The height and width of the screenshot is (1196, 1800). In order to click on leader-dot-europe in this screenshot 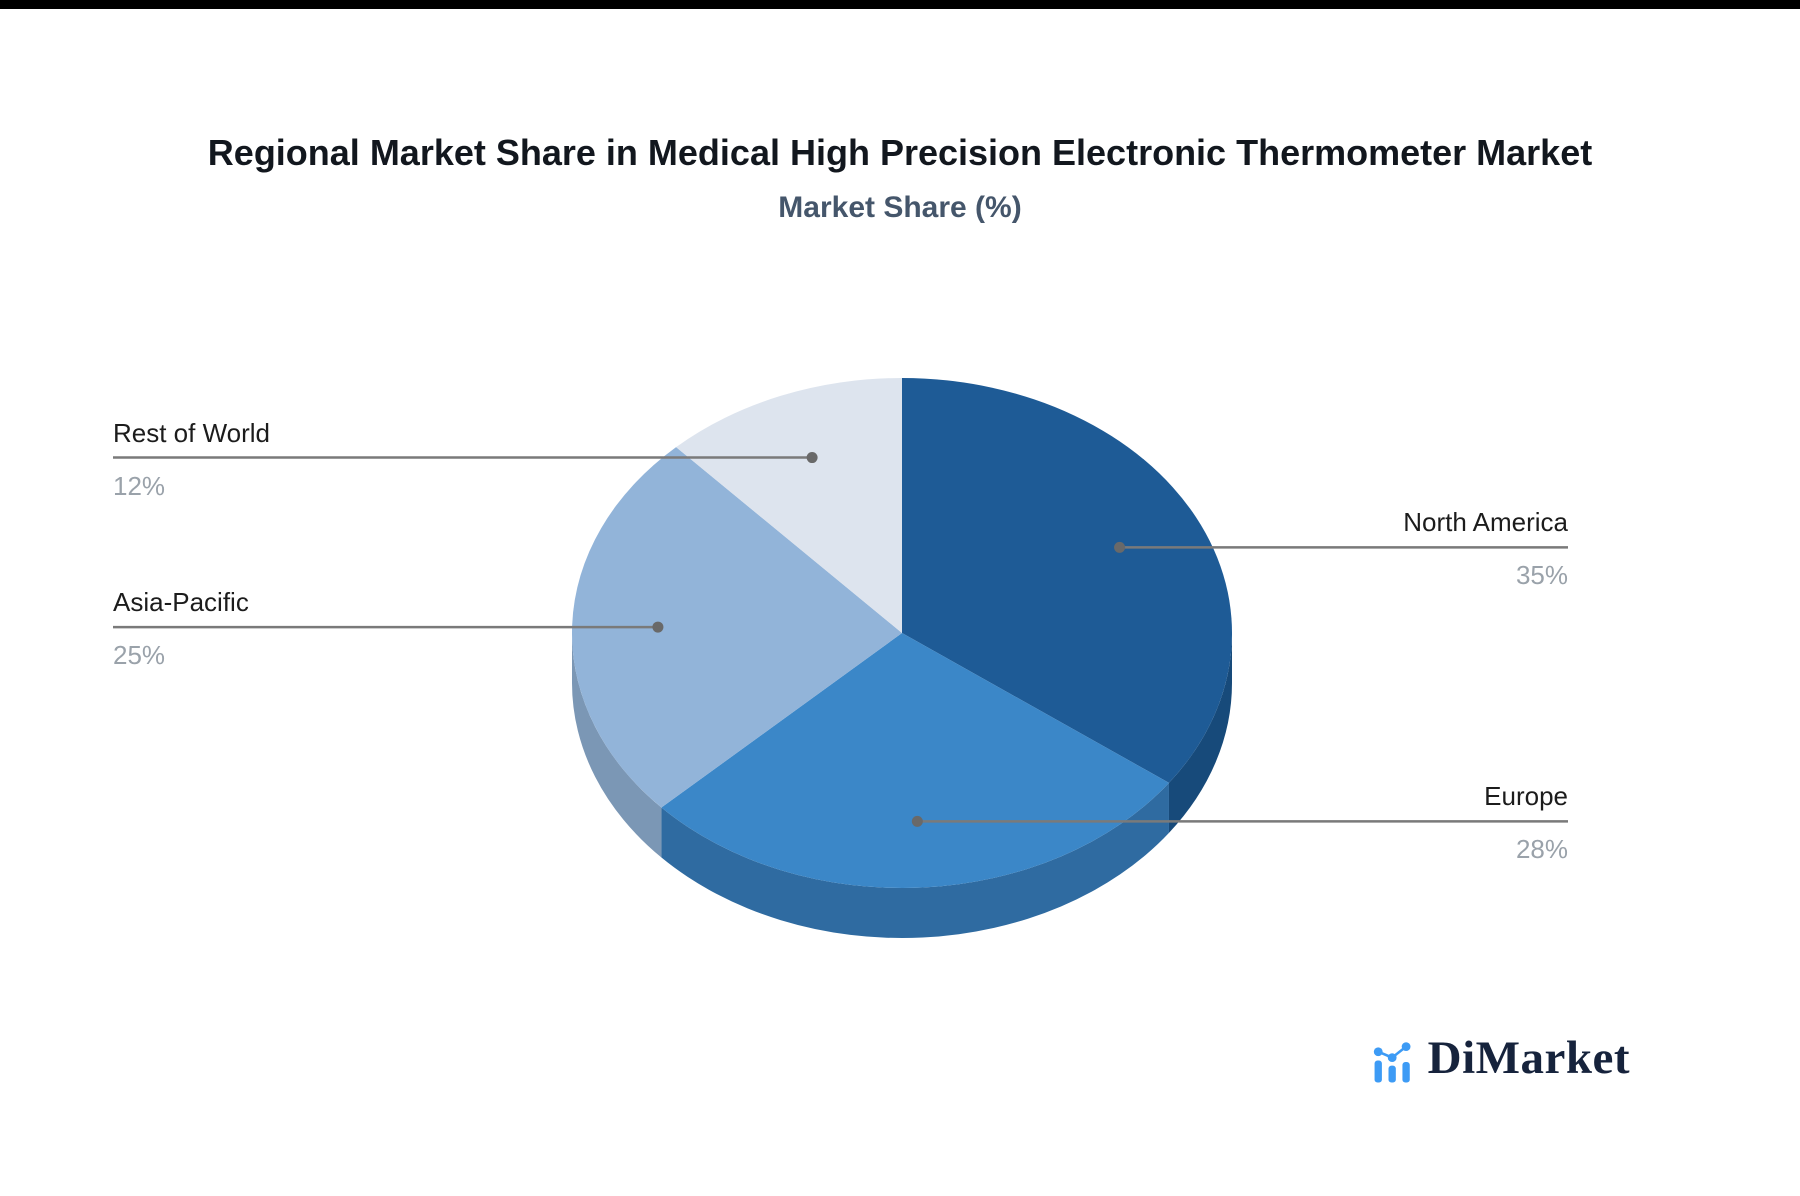, I will do `click(917, 821)`.